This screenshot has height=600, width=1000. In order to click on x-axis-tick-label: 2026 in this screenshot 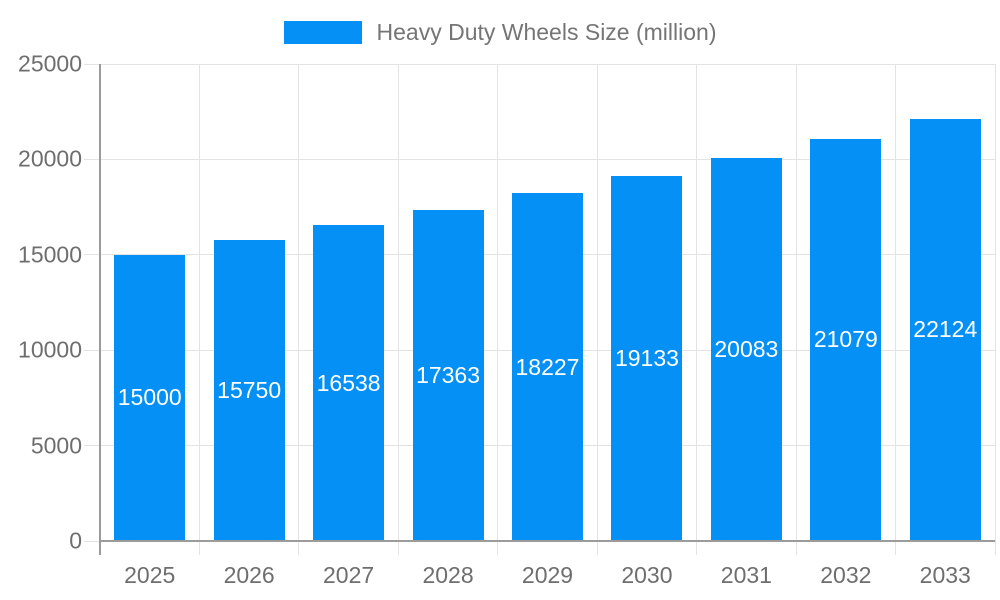, I will do `click(249, 575)`.